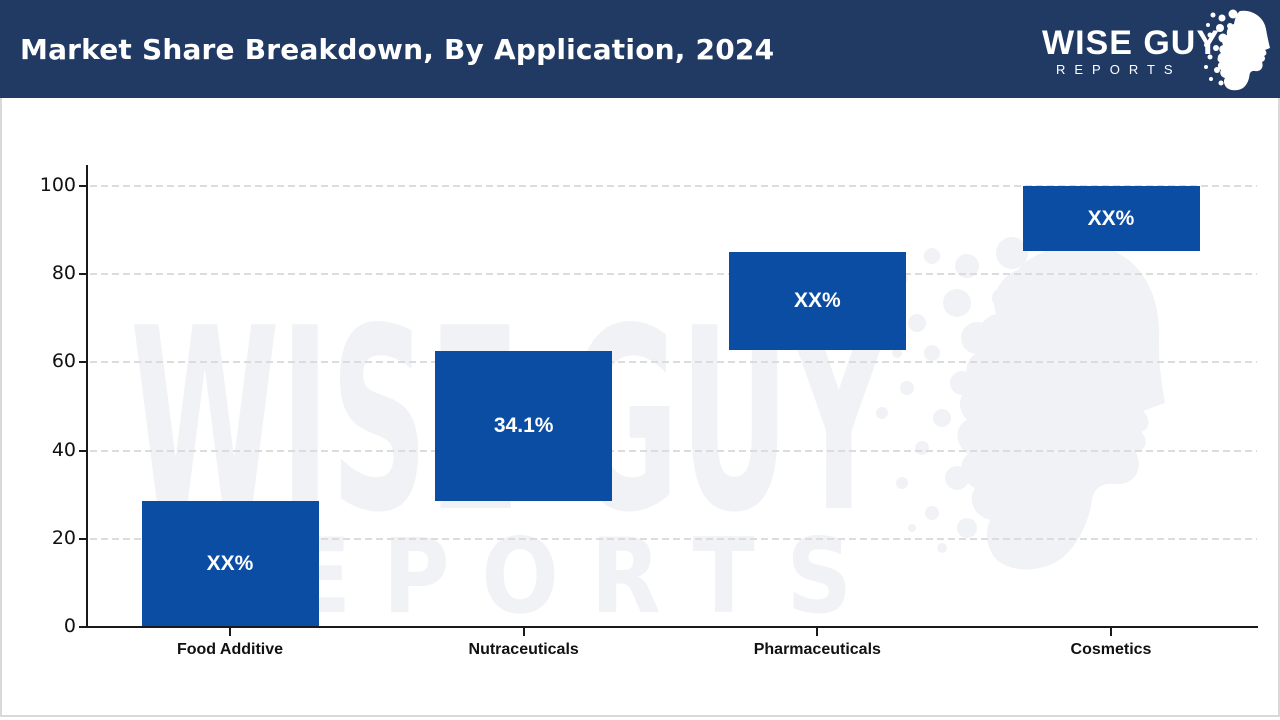 This screenshot has width=1280, height=720. Describe the element at coordinates (57, 185) in the screenshot. I see `y-tick-label-100: 100` at that location.